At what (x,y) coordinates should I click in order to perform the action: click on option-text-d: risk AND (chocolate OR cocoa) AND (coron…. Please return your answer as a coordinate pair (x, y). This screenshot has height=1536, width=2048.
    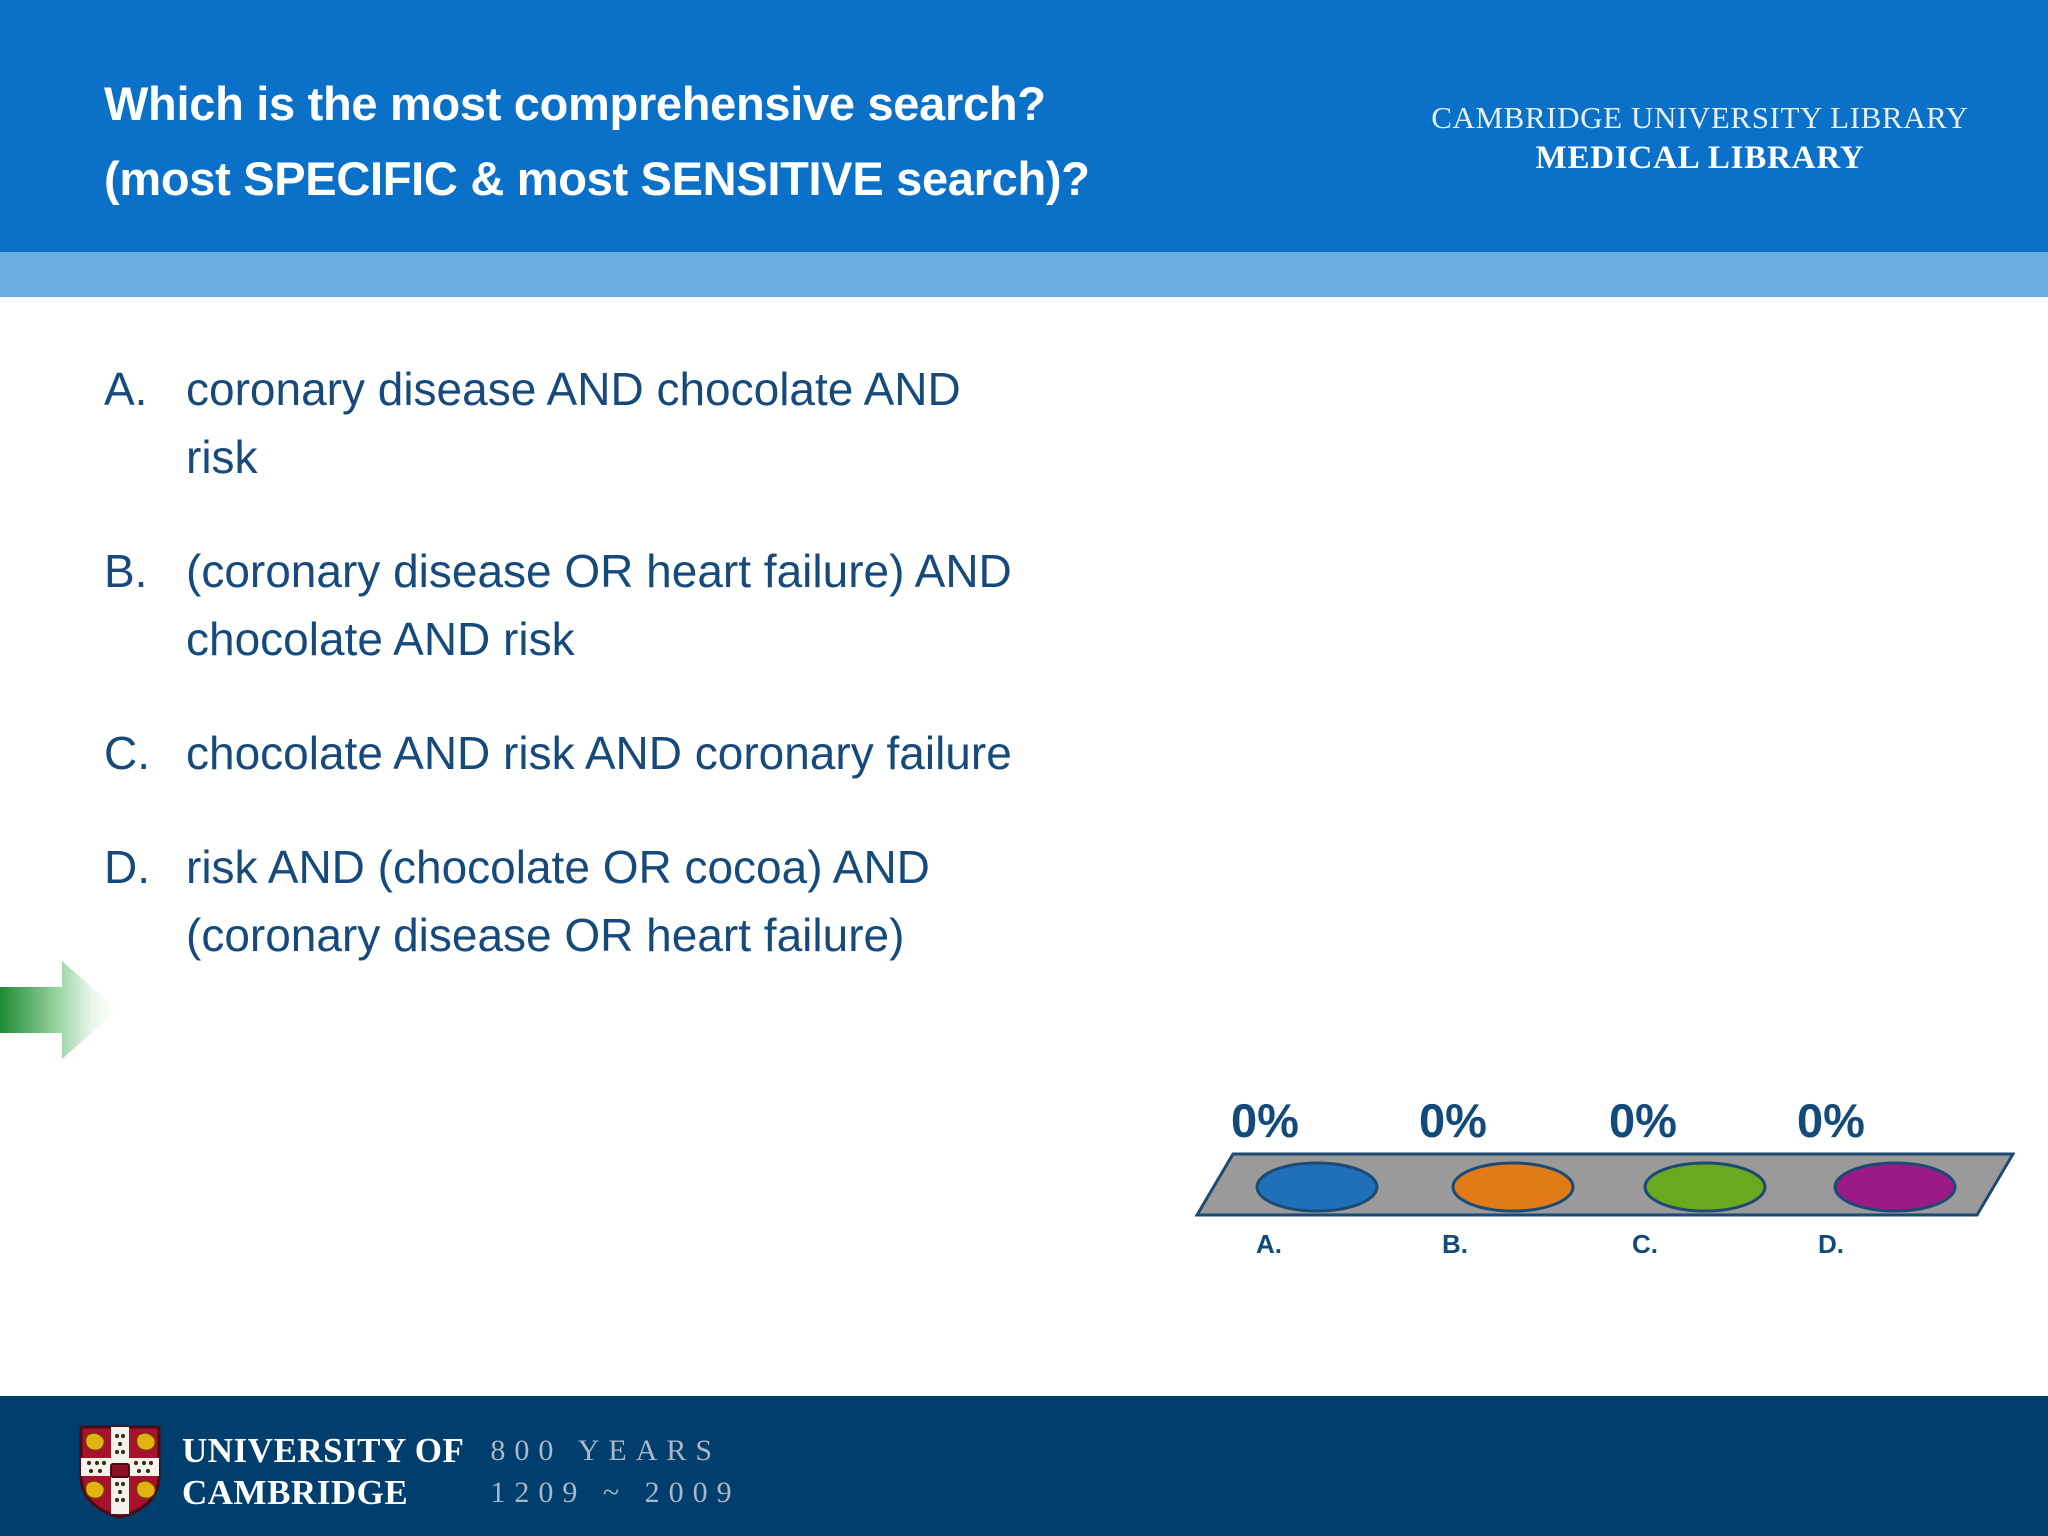
    Looking at the image, I should click on (558, 901).